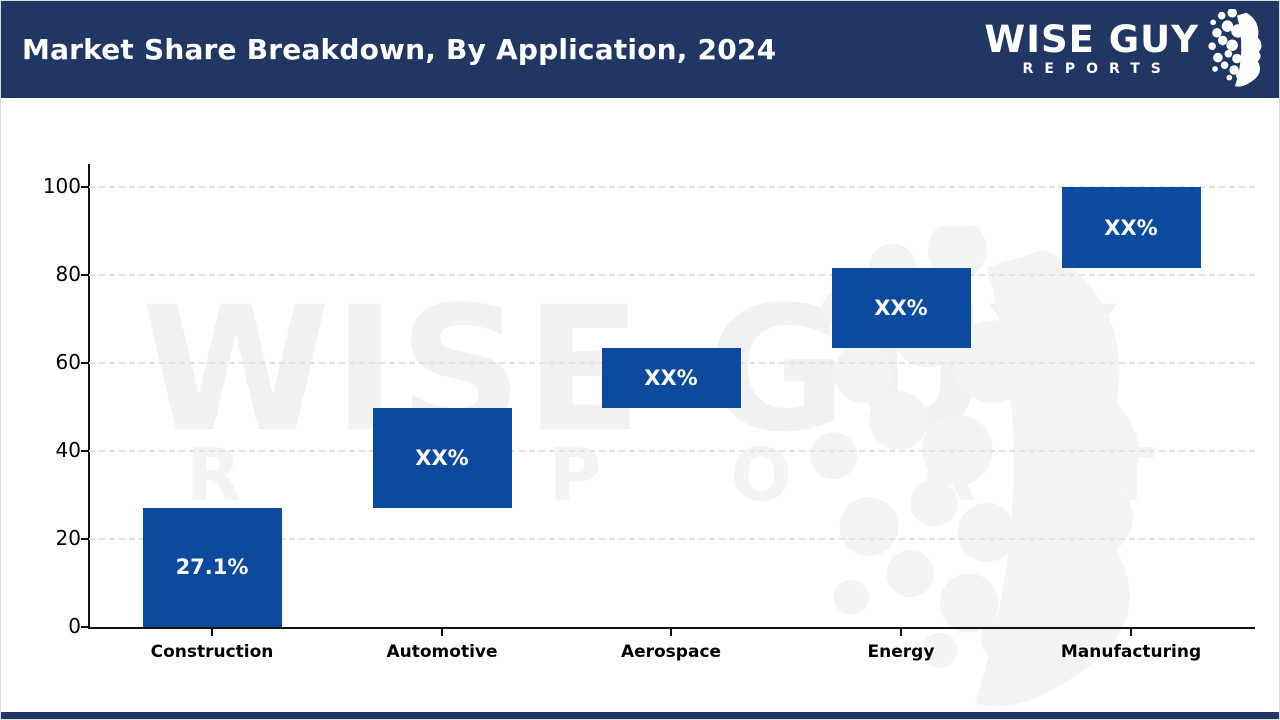  I want to click on x-tick-manufacturing, so click(1131, 632).